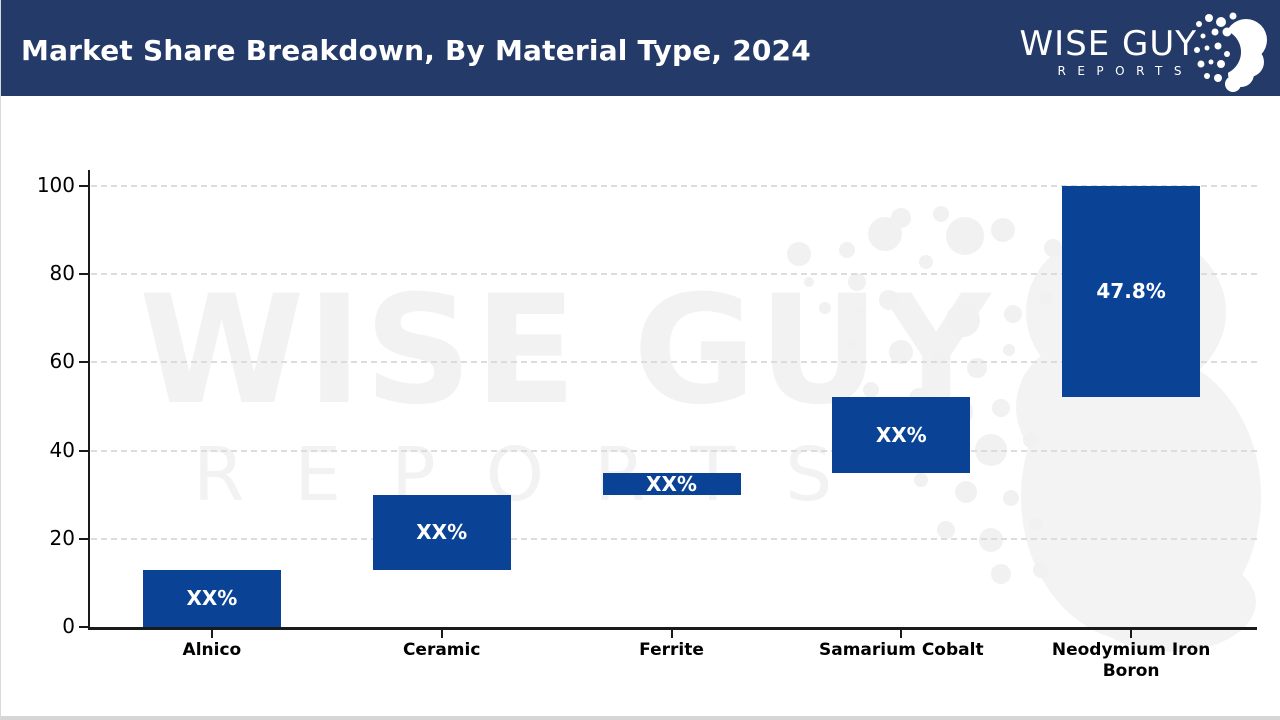 The height and width of the screenshot is (720, 1280). Describe the element at coordinates (62, 449) in the screenshot. I see `y-tick-label: 40` at that location.